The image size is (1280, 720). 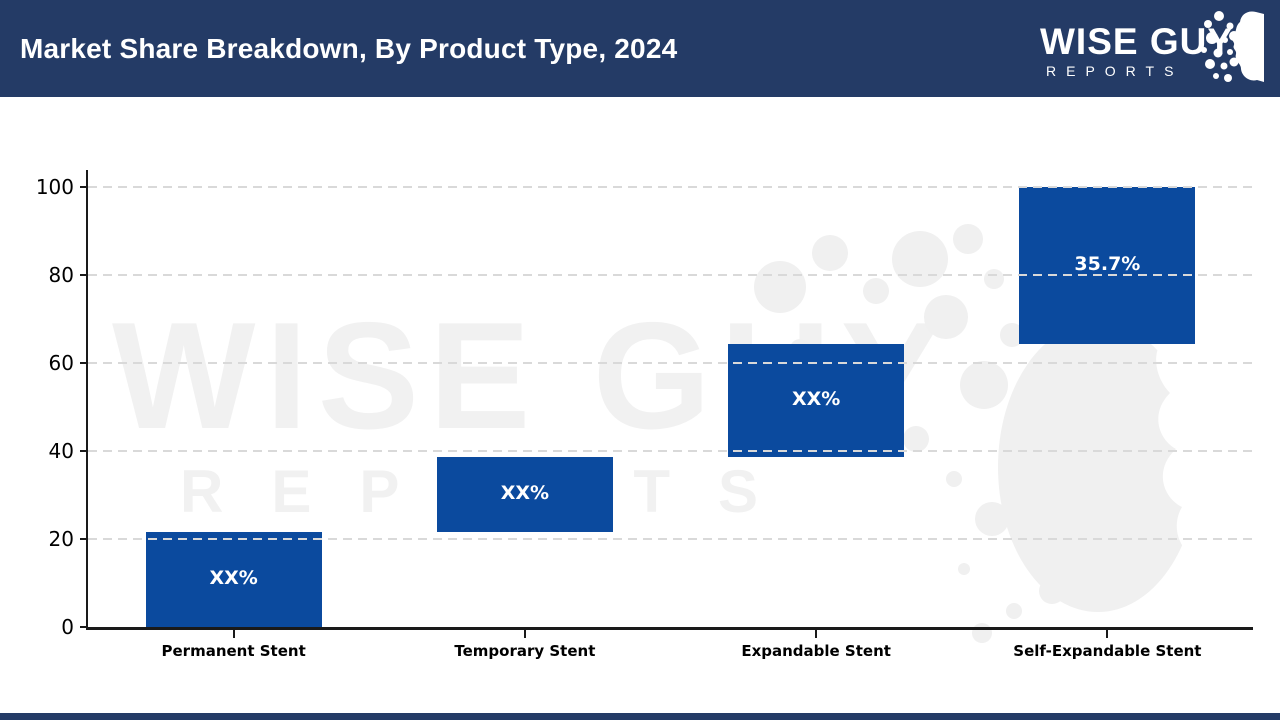 I want to click on y-axis-line, so click(x=87, y=400).